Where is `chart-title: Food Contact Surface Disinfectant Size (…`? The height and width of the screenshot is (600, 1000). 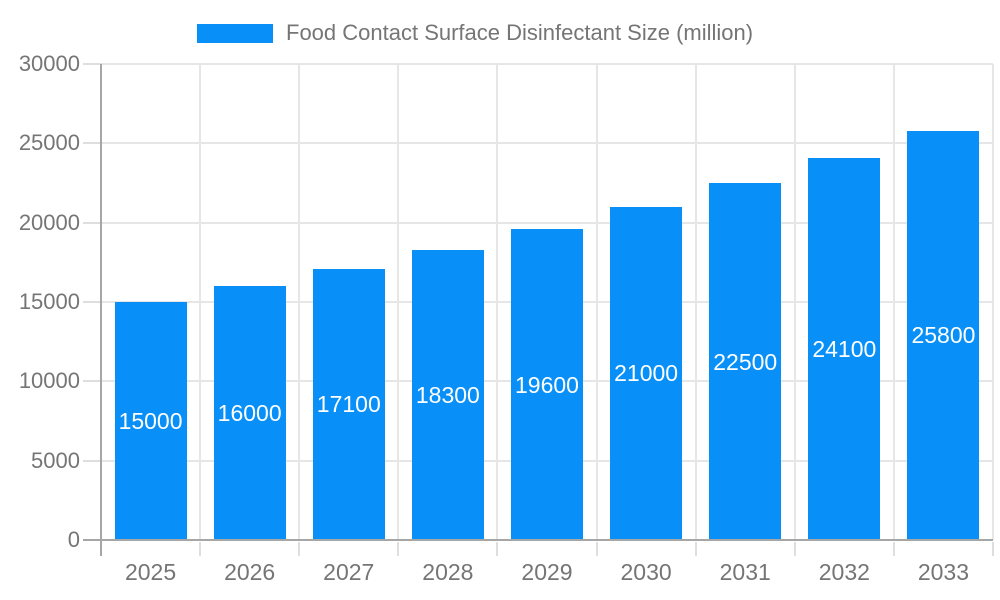
chart-title: Food Contact Surface Disinfectant Size (… is located at coordinates (520, 32).